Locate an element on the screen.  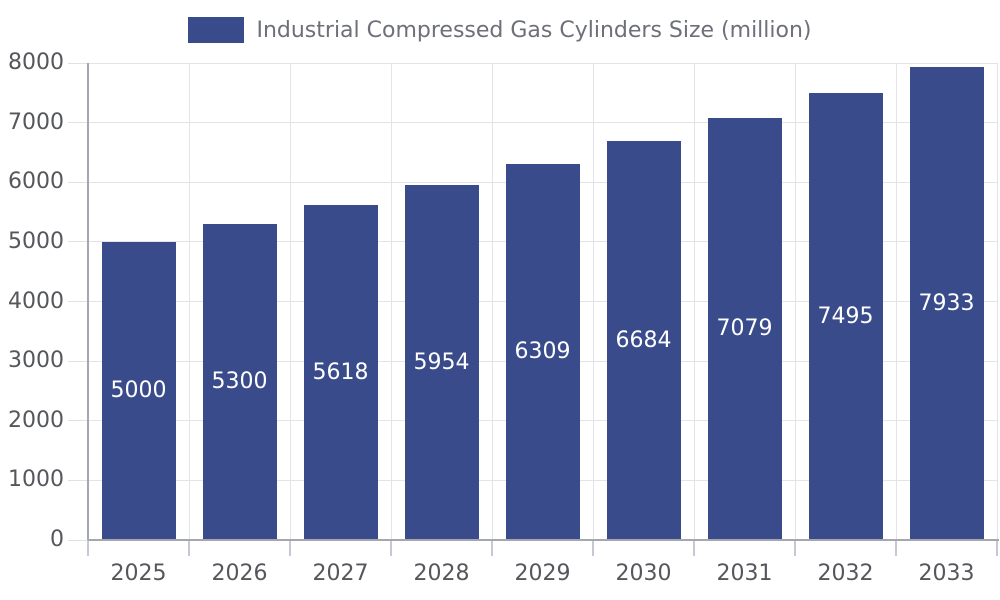
bar-value-label: 7933 is located at coordinates (946, 303).